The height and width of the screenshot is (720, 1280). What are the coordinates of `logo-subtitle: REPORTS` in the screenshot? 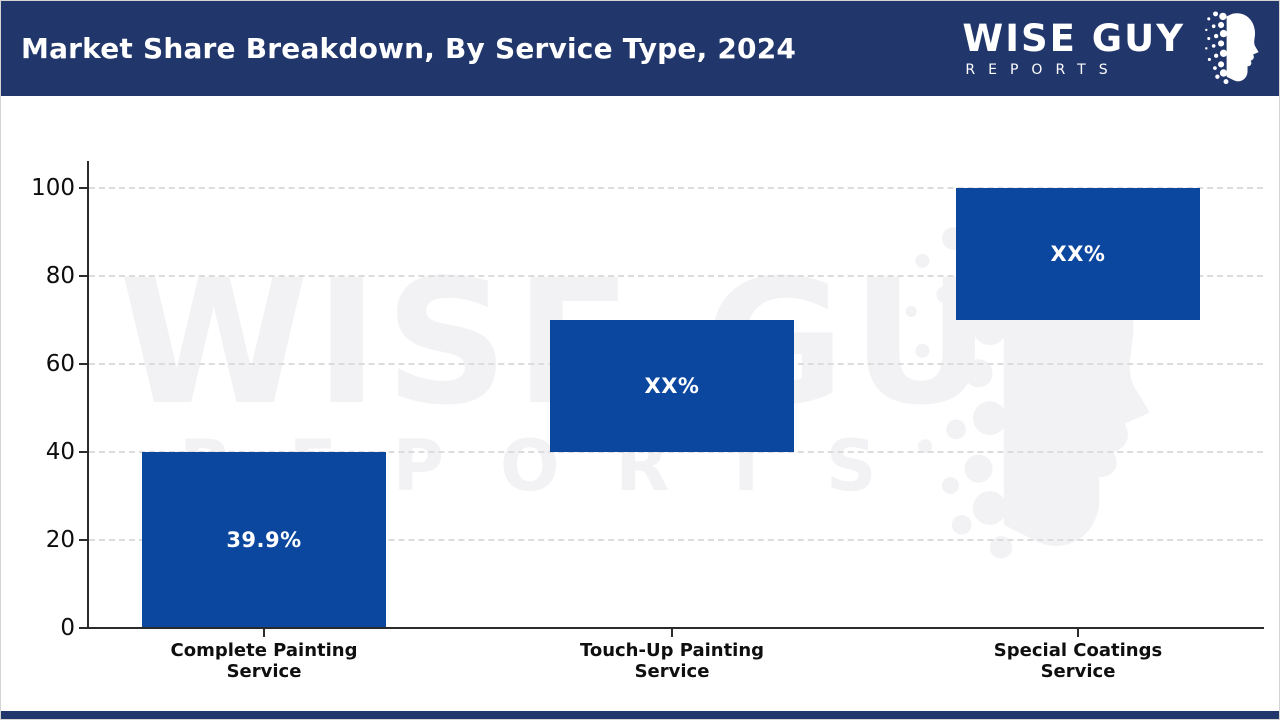 It's located at (1043, 69).